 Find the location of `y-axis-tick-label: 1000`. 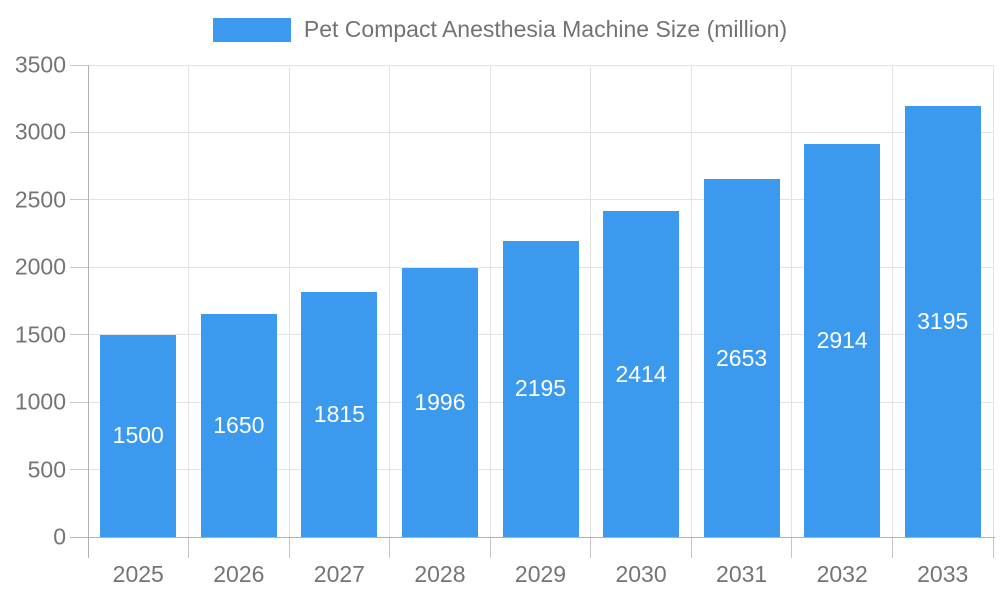

y-axis-tick-label: 1000 is located at coordinates (40, 401).